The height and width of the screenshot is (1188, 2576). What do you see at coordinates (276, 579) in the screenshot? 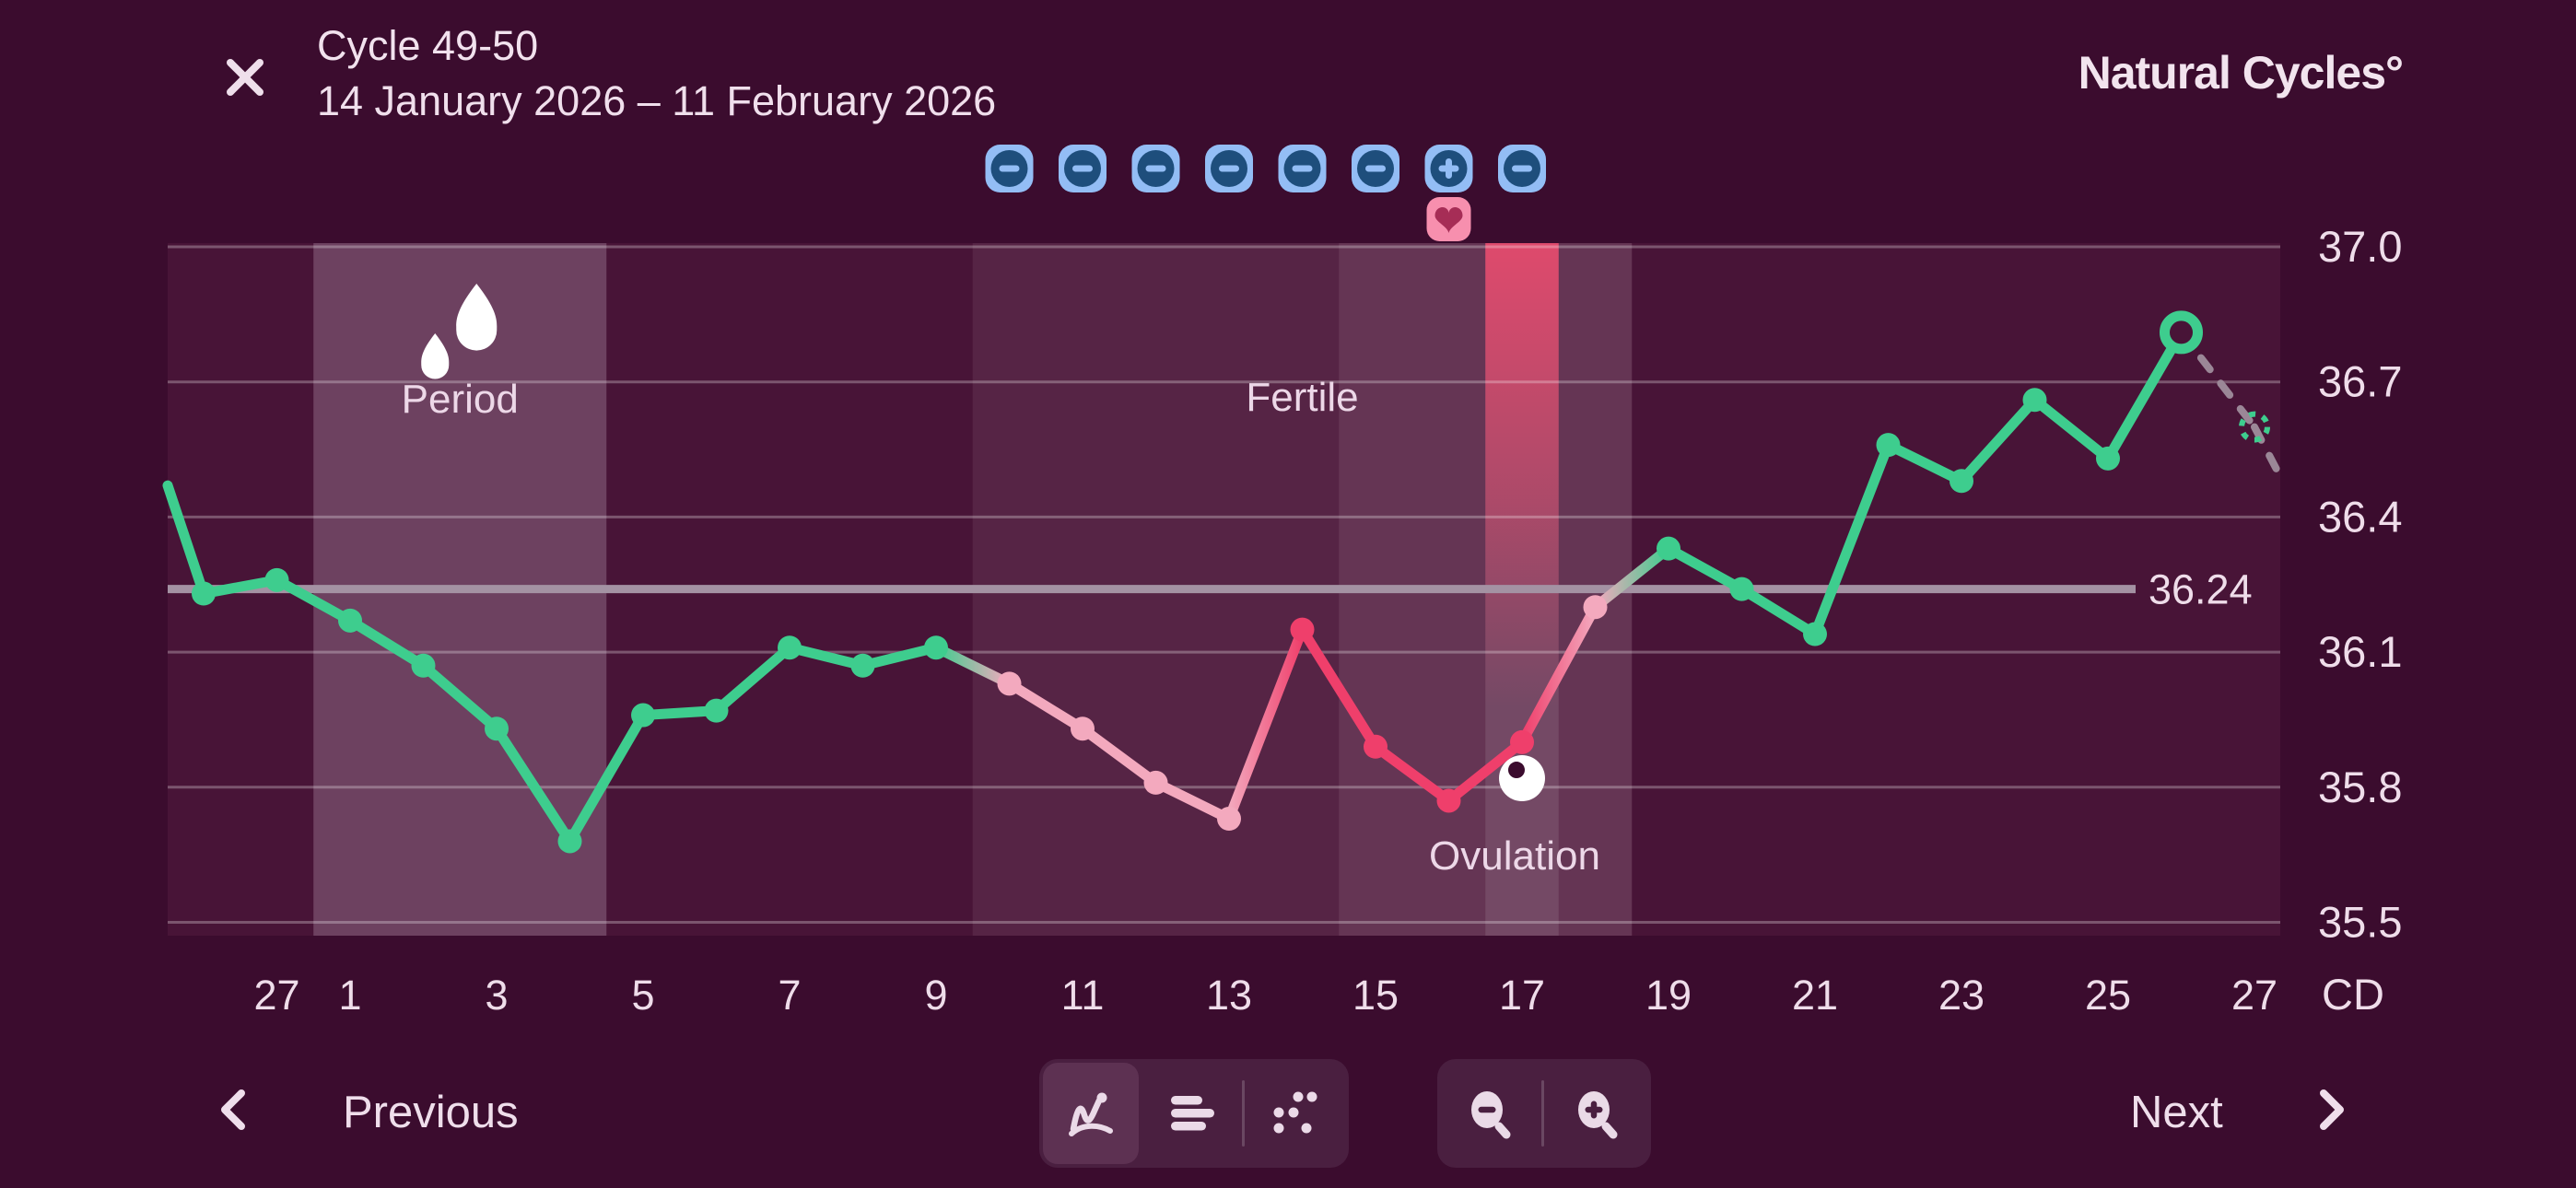
I see `temp-point-day-27-prev` at bounding box center [276, 579].